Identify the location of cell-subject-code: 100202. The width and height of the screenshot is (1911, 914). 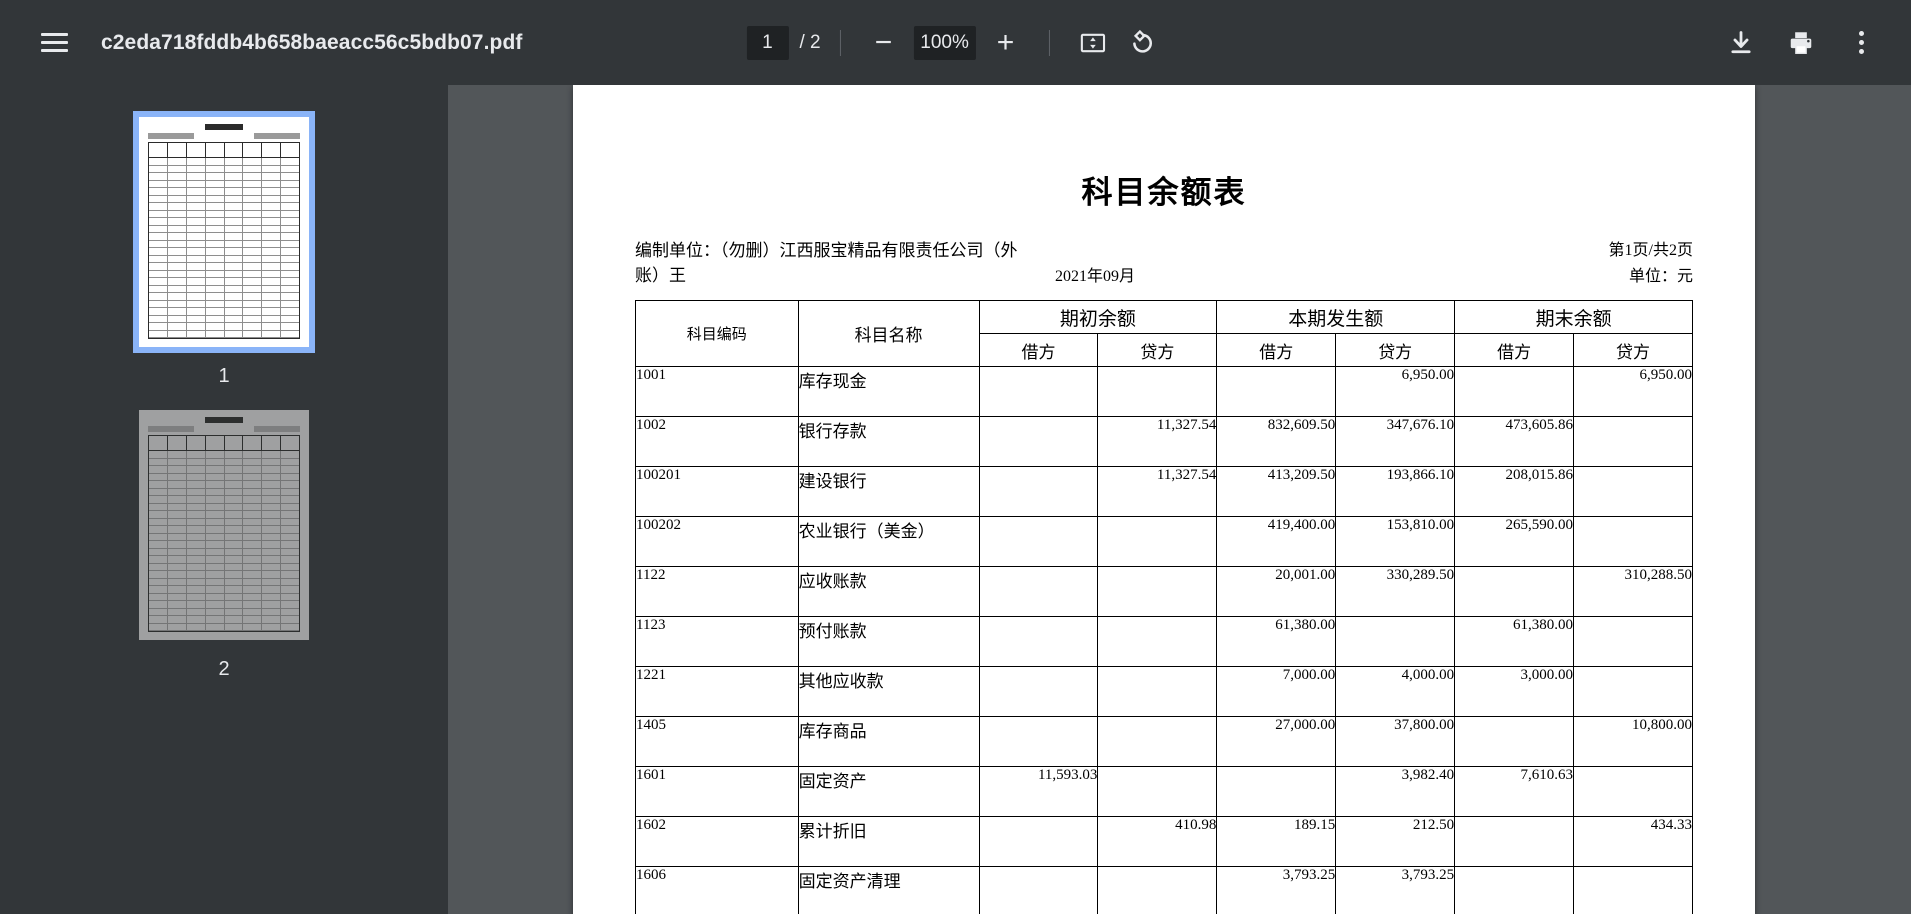
(717, 541).